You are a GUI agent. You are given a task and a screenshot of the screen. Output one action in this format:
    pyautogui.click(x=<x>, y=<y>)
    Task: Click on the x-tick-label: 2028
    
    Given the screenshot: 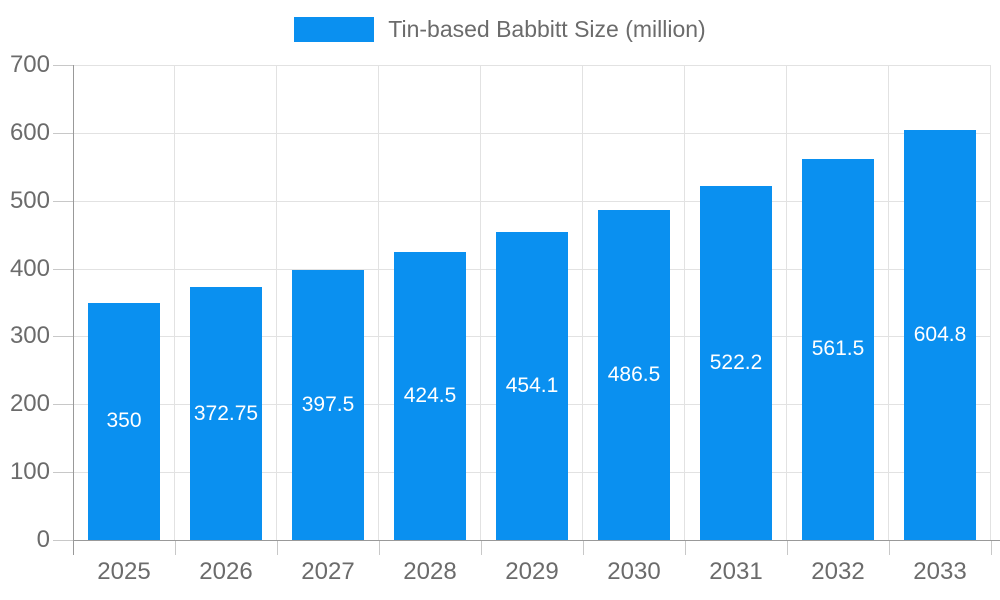 What is the action you would take?
    pyautogui.click(x=430, y=571)
    